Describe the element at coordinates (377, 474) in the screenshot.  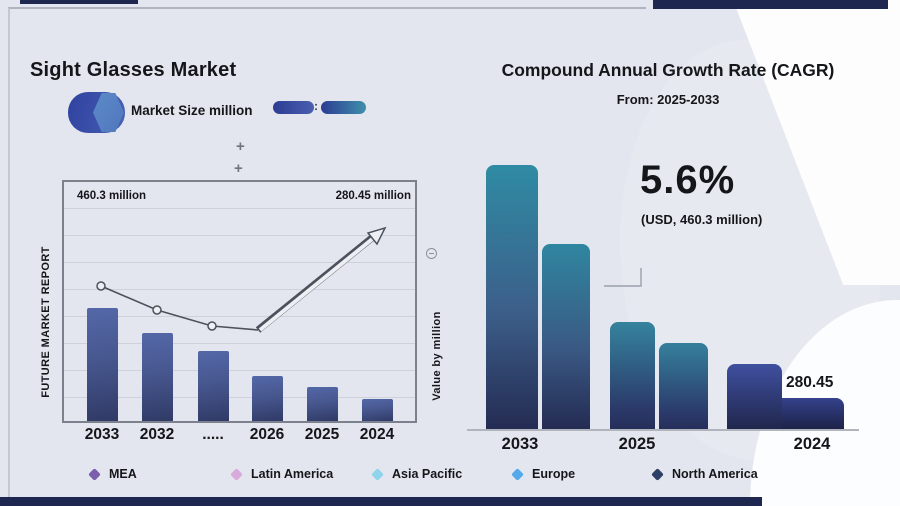
I see `asia-pacific-diamond-icon` at that location.